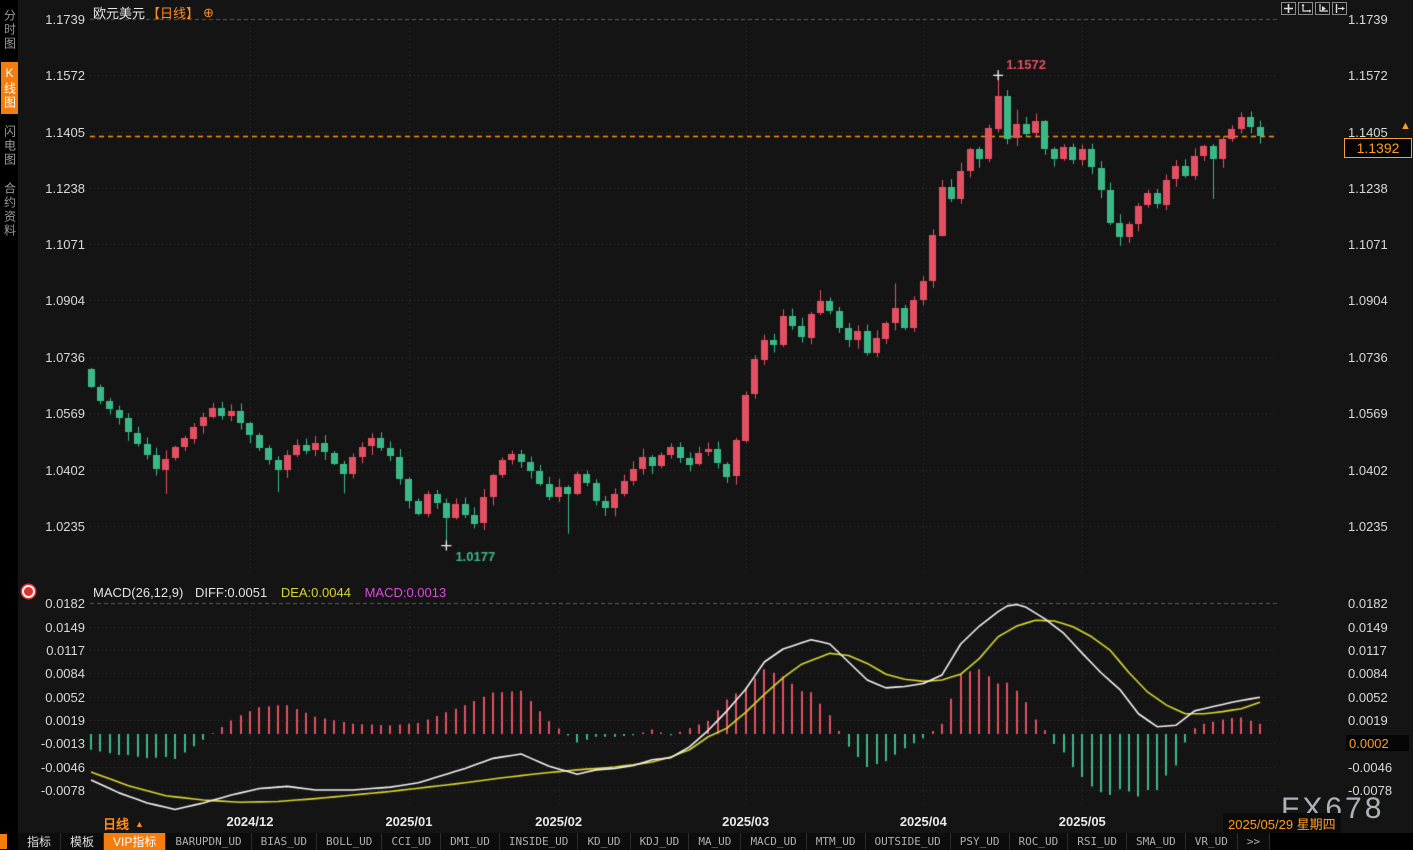  Describe the element at coordinates (774, 841) in the screenshot. I see `tab-MACD_UD: MACD_UD` at that location.